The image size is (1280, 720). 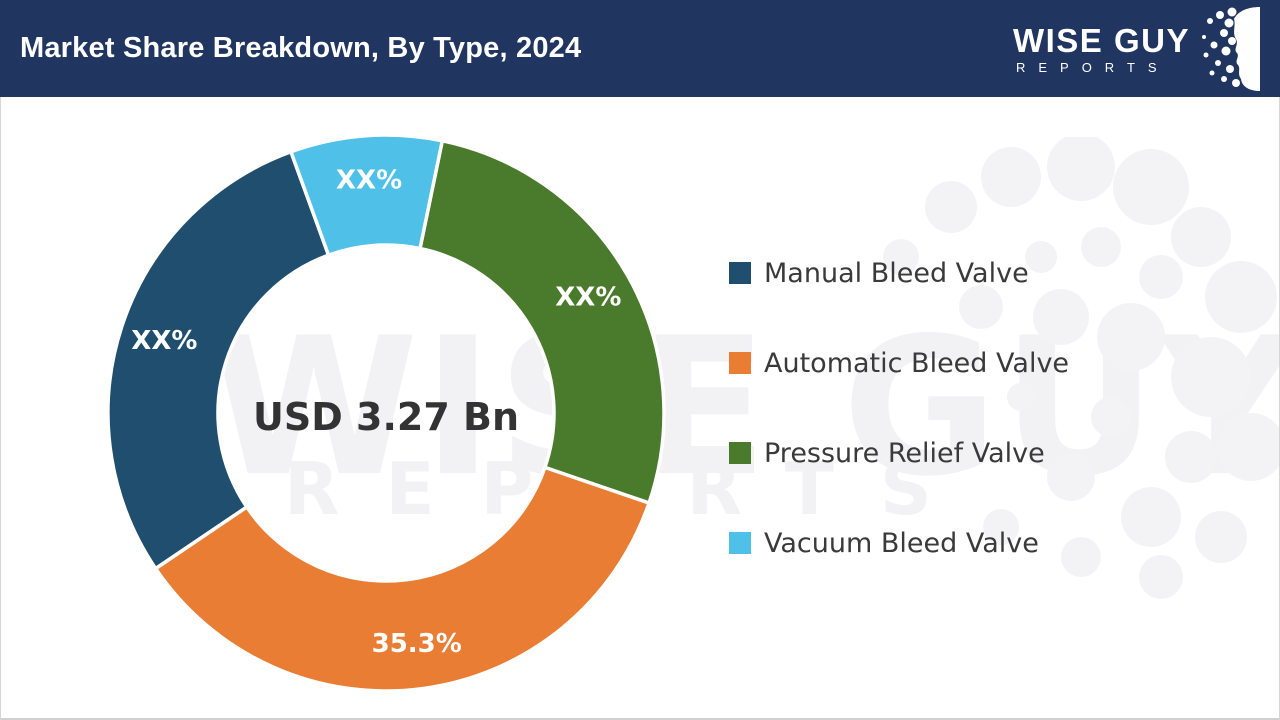 I want to click on legend-item-automatic-bleed-valve: Automatic Bleed Valve, so click(x=899, y=363).